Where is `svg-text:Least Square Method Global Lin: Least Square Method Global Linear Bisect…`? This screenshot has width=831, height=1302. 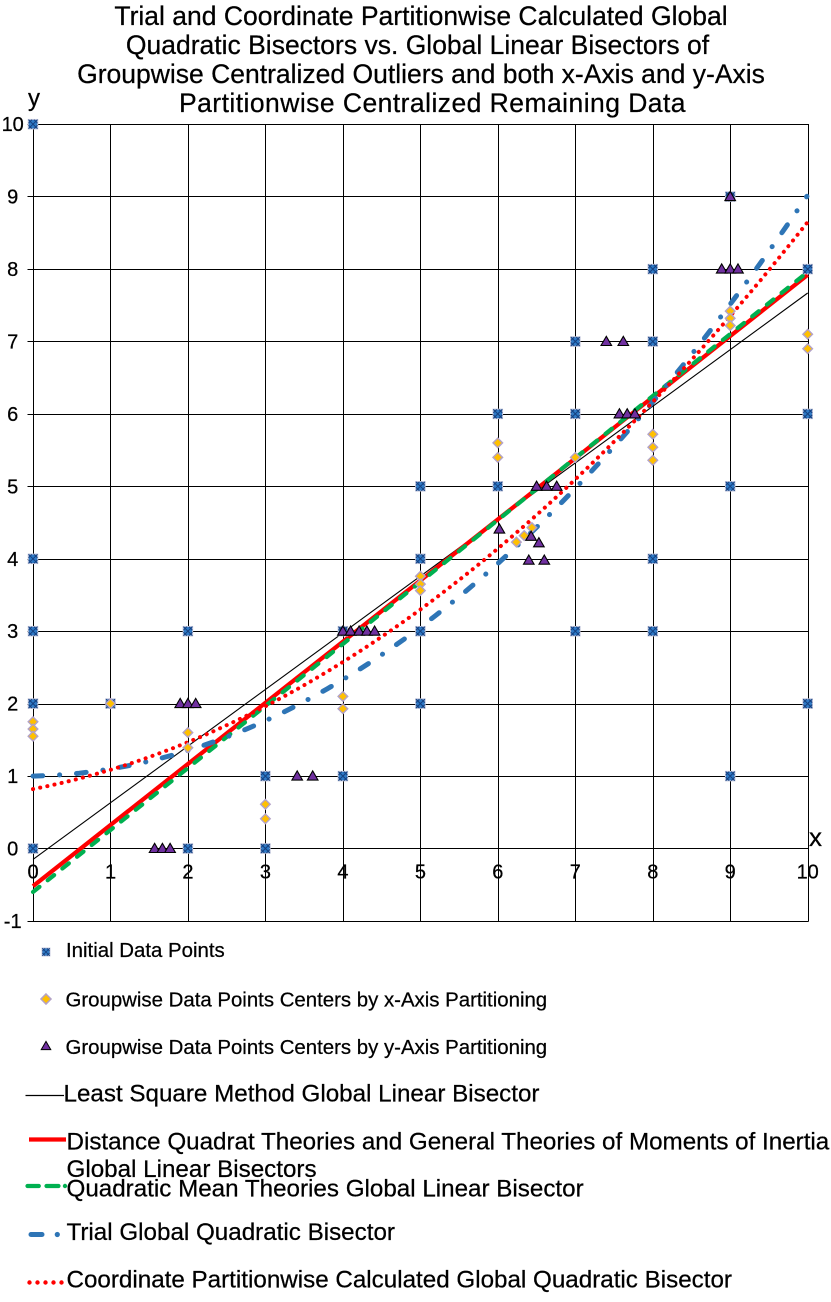
svg-text:Least Square Method Global Lin: Least Square Method Global Linear Bisect… is located at coordinates (302, 1094).